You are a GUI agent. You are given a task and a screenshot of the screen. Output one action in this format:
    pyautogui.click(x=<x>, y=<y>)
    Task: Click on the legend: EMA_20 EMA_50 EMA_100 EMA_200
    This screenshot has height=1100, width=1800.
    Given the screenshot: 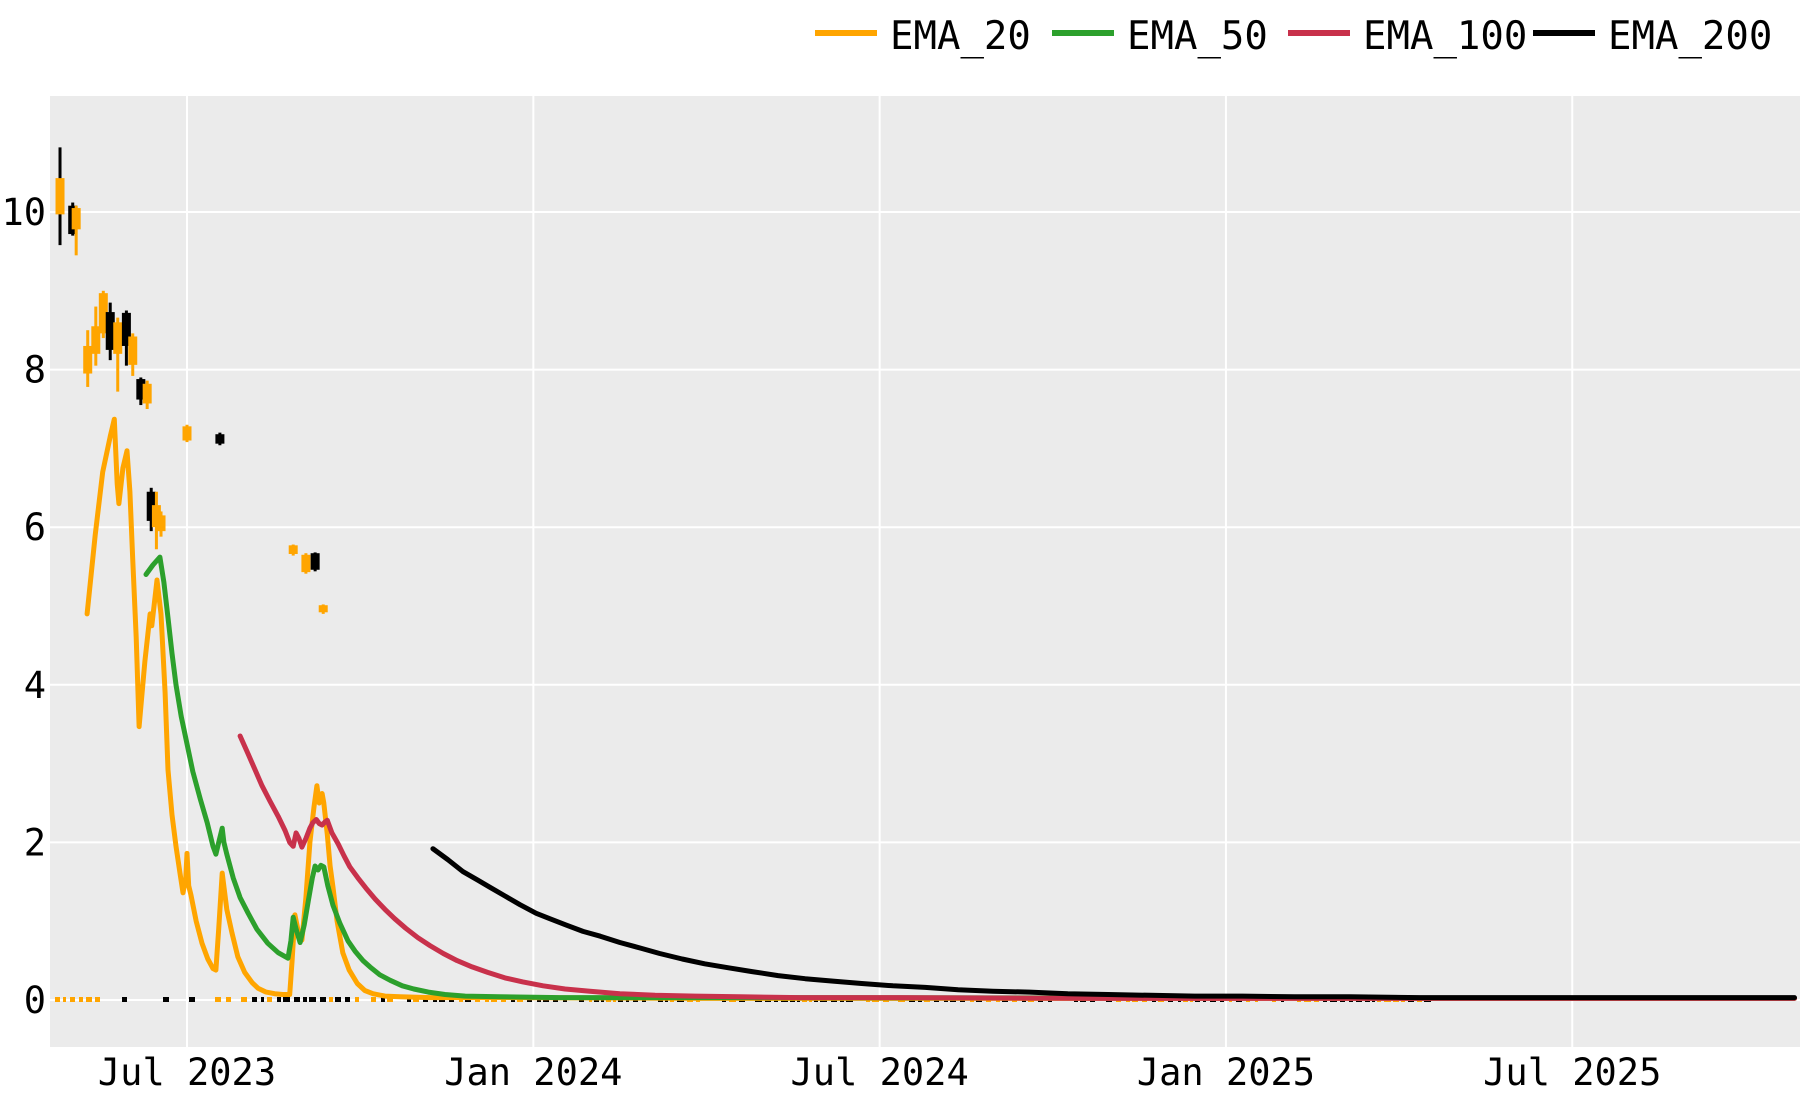 What is the action you would take?
    pyautogui.click(x=1293, y=36)
    